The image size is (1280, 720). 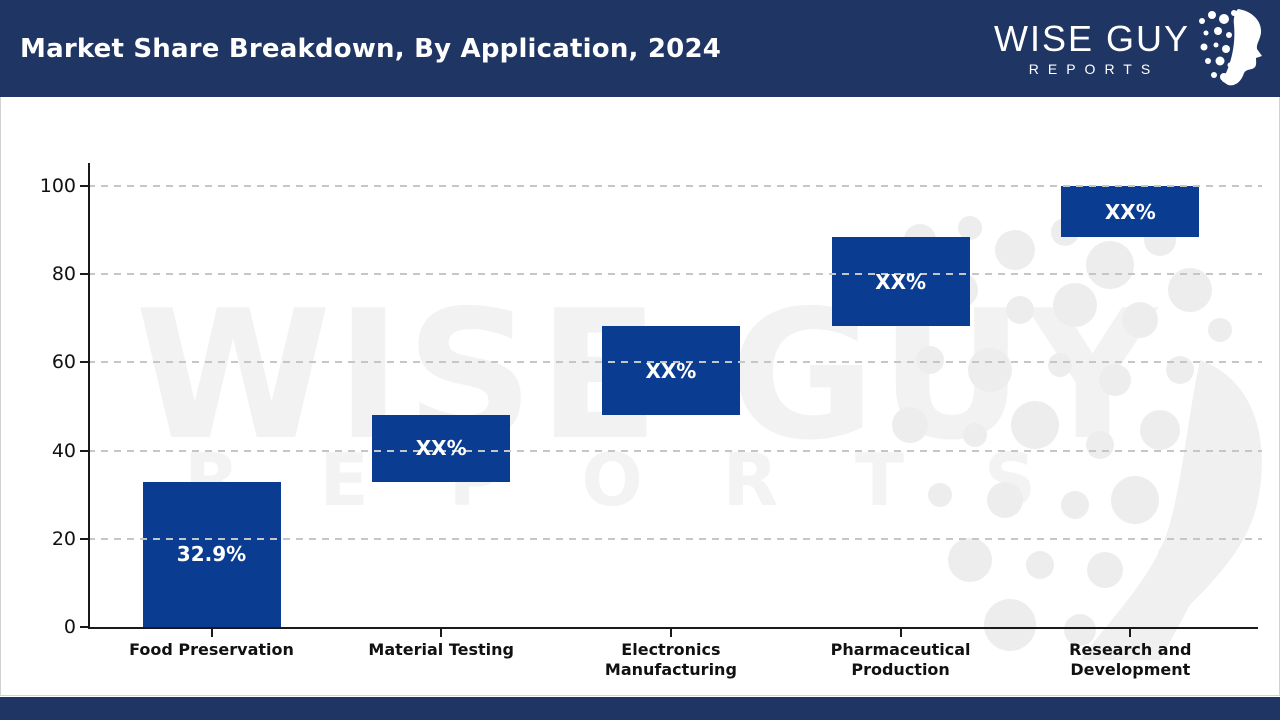 I want to click on logo-reports-text: REPORTS, so click(x=1094, y=69).